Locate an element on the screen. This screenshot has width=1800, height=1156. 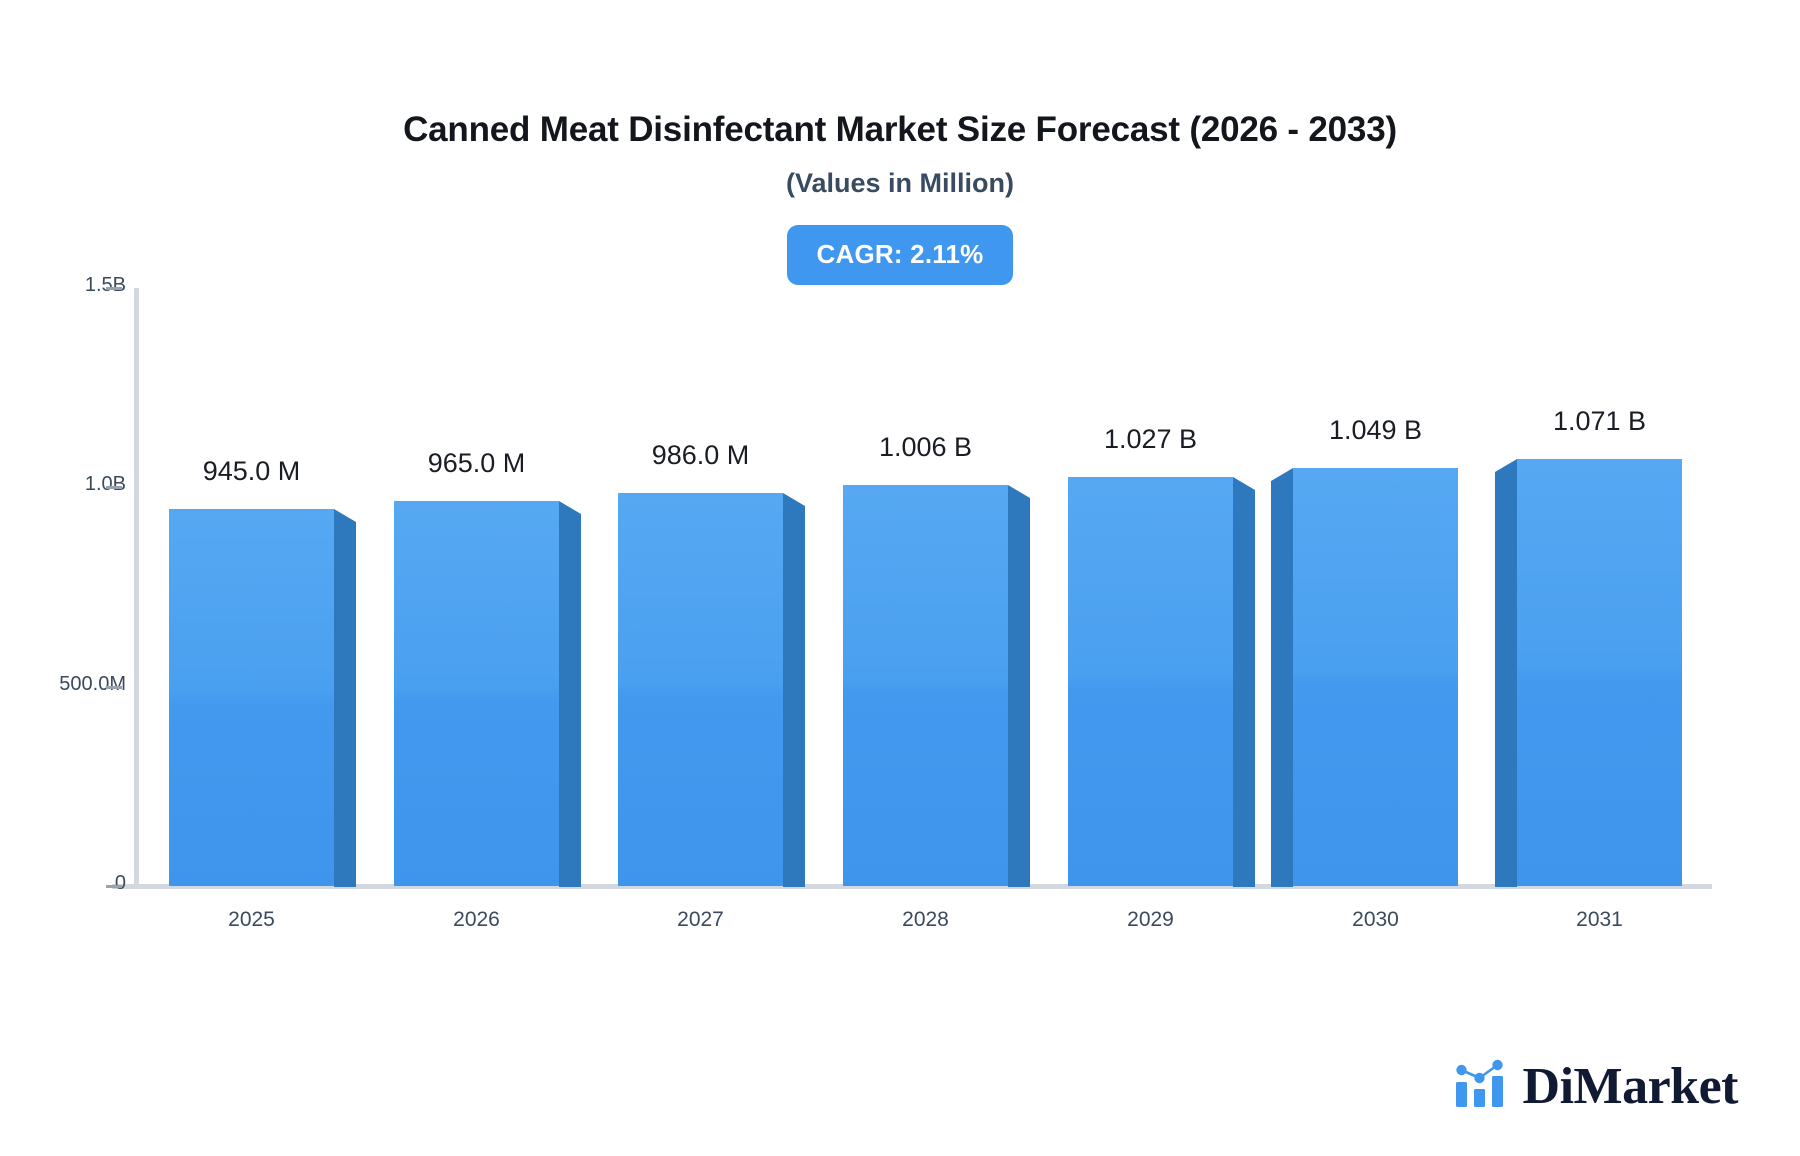
cagr-badge-container: CAGR: 2.11% is located at coordinates (900, 255).